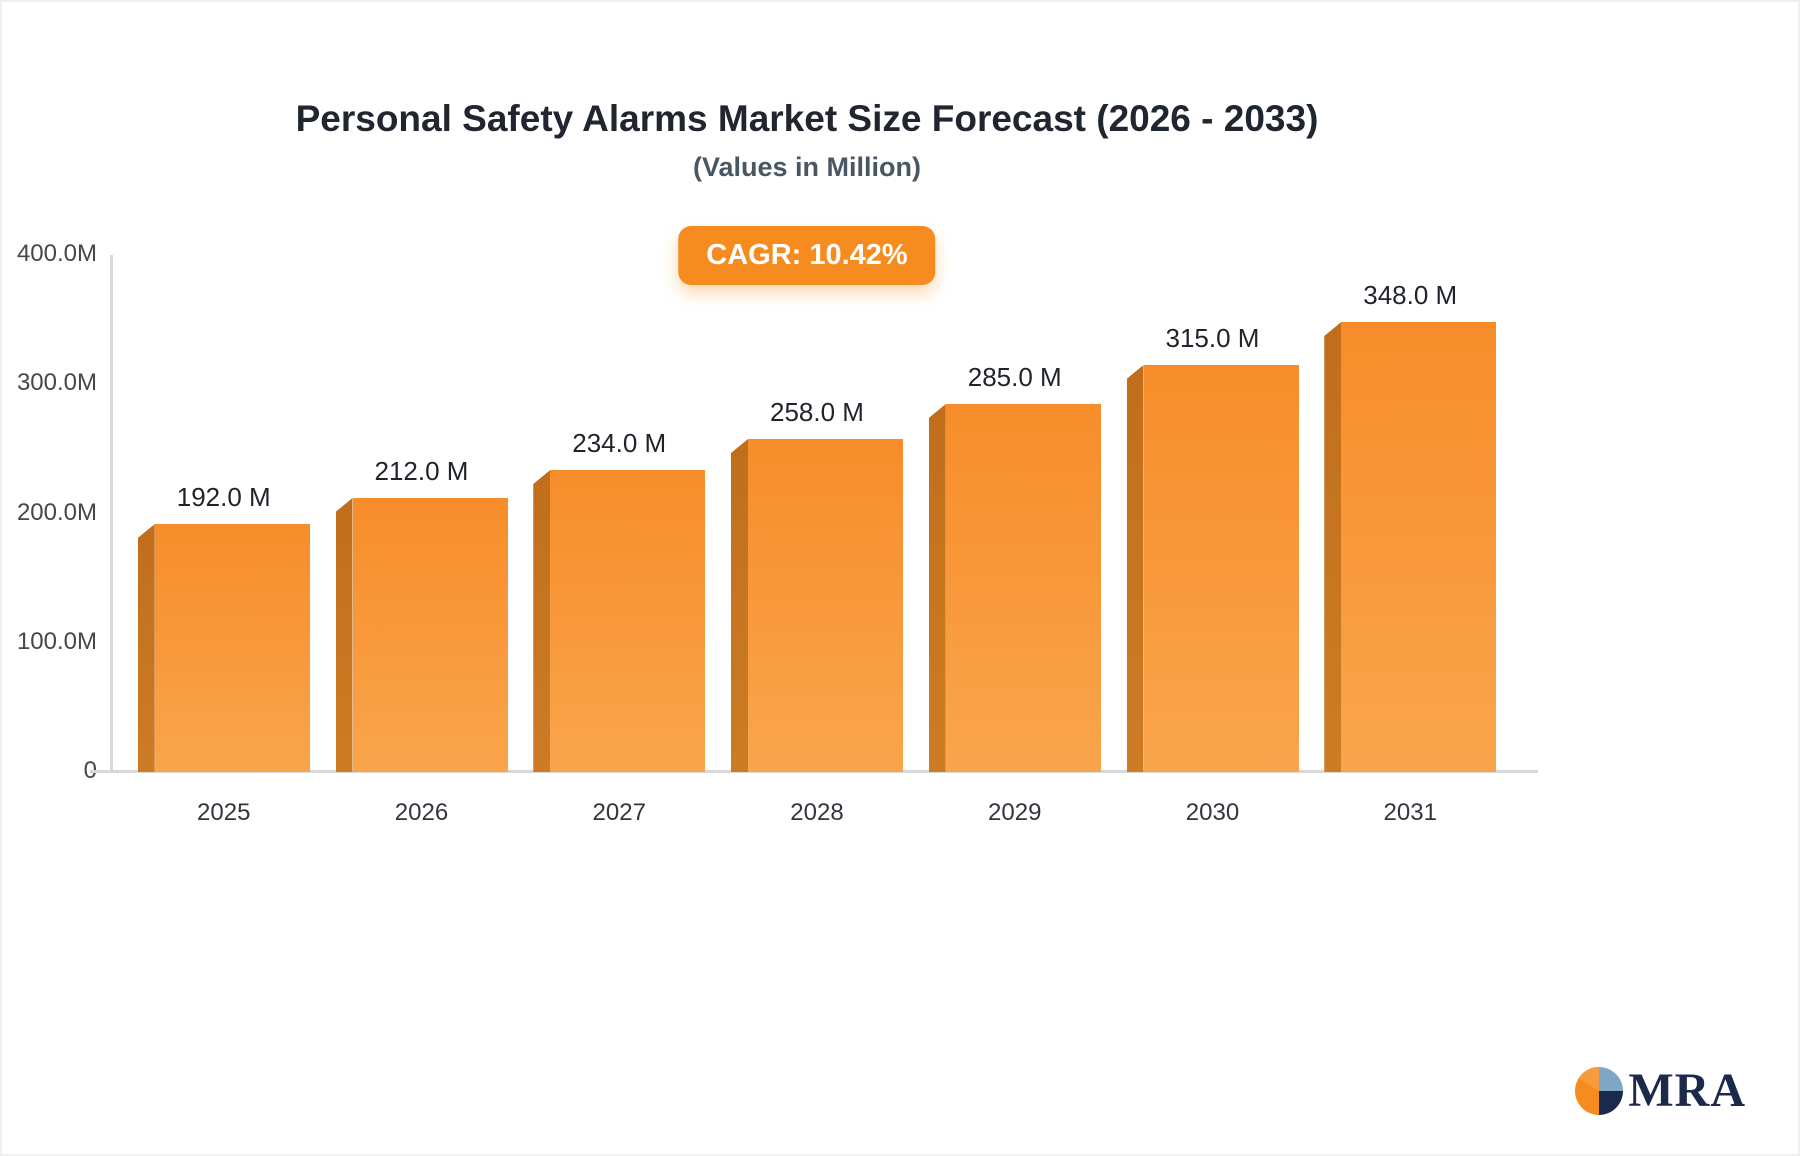 This screenshot has width=1800, height=1156. I want to click on bar-group: 212.0 M 2026, so click(421, 540).